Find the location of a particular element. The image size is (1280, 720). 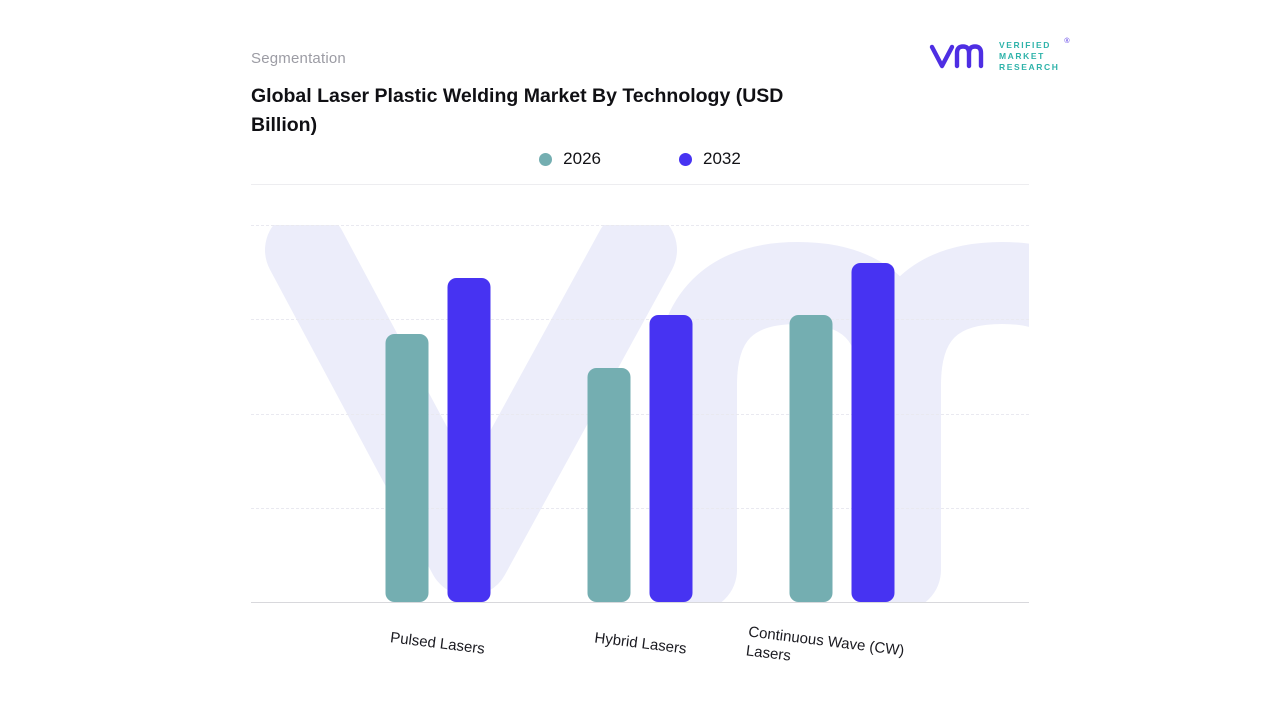

brand-logo: VERIFIED MARKET RESEARCH ® is located at coordinates (999, 55).